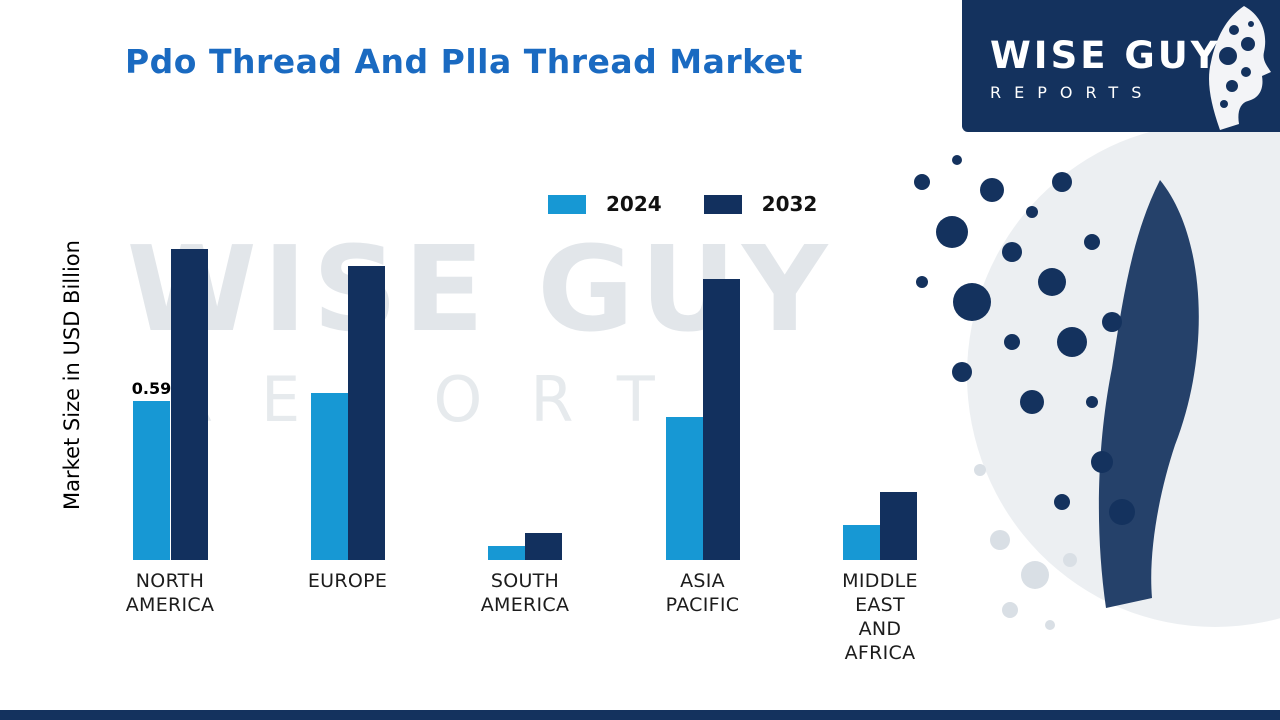 This screenshot has height=720, width=1280. I want to click on legend-swatch-2024, so click(567, 204).